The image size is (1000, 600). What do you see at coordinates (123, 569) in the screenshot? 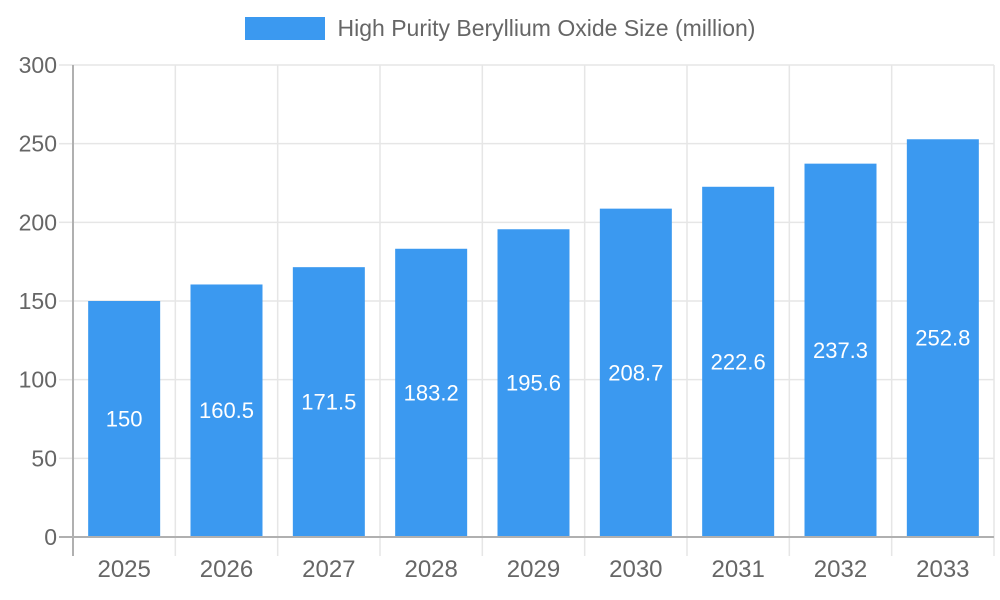
I see `x-axis-tick-label: 2025` at bounding box center [123, 569].